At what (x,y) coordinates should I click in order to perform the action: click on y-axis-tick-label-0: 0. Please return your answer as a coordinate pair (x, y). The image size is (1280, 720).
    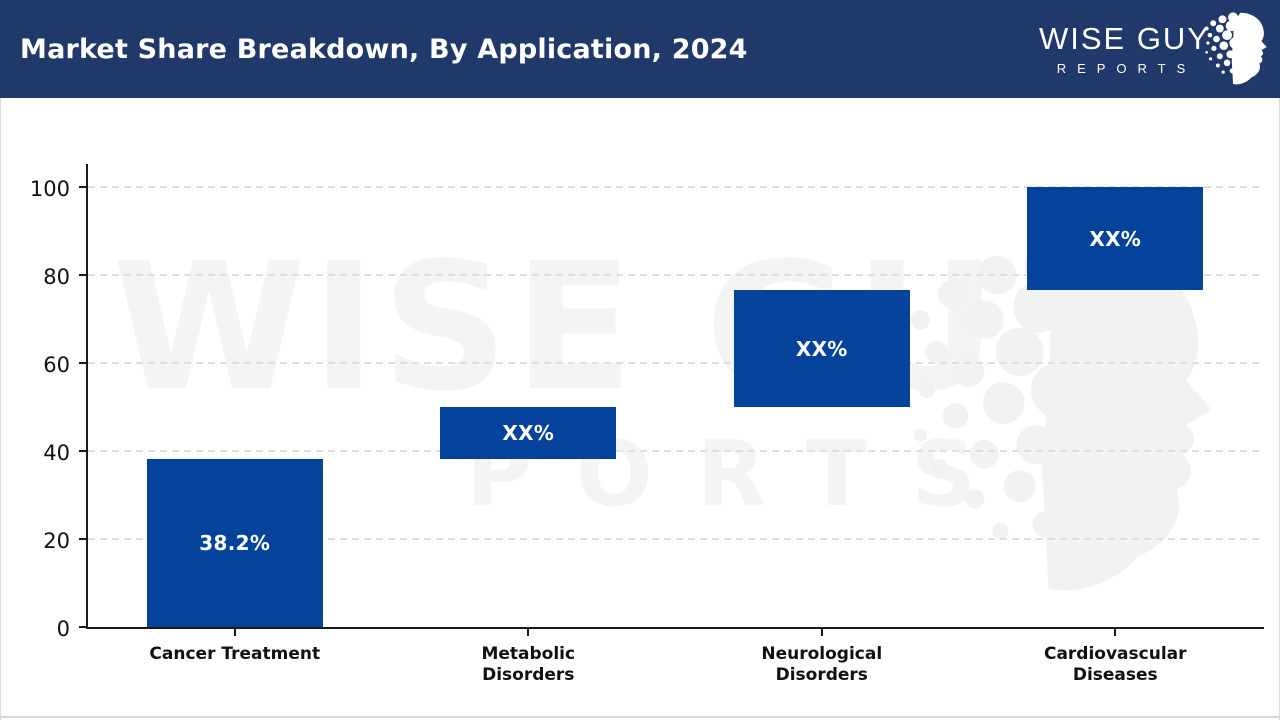
    Looking at the image, I should click on (63, 629).